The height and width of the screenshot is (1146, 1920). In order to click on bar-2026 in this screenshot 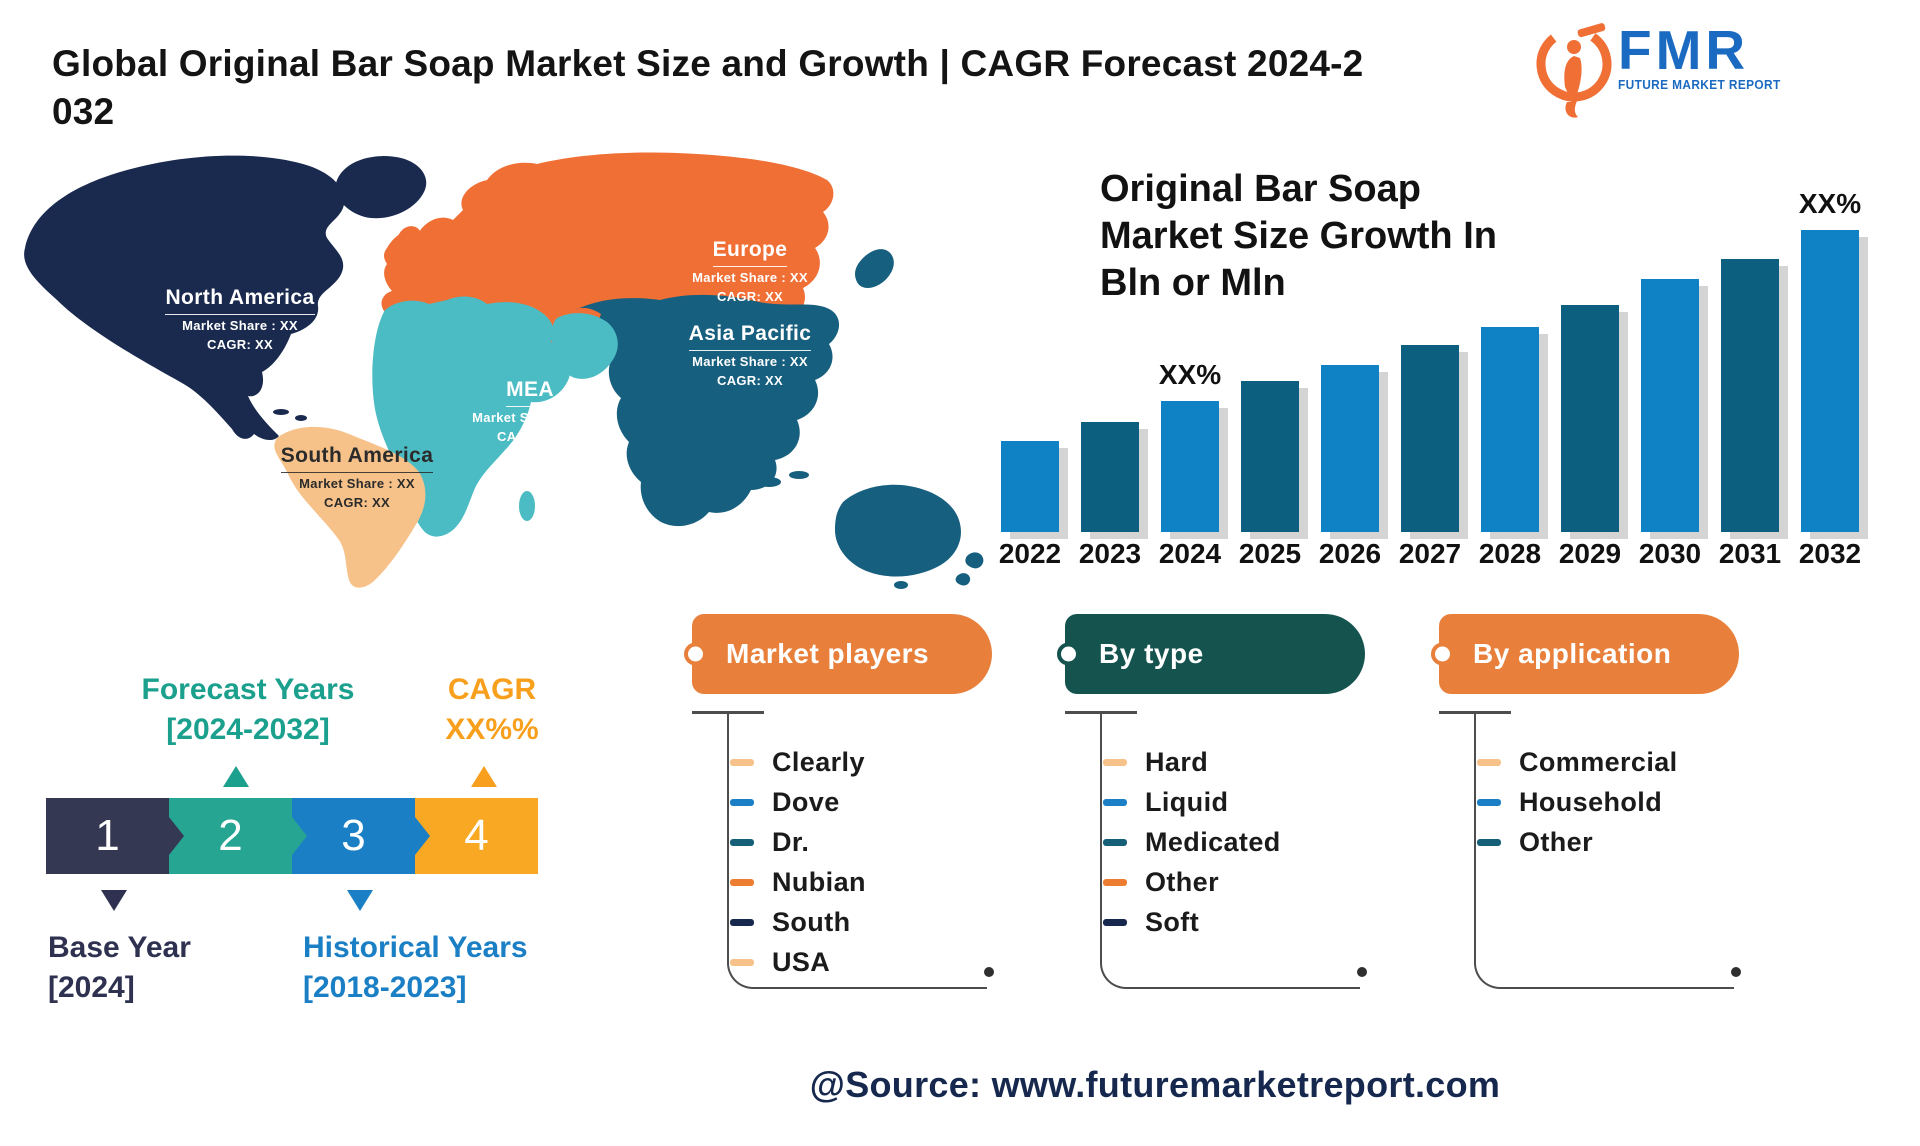, I will do `click(1350, 448)`.